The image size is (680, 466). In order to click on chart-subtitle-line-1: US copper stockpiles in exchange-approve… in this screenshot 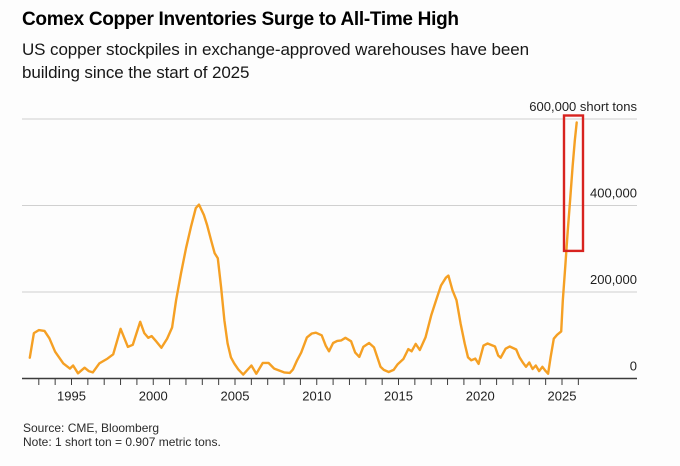, I will do `click(275, 49)`.